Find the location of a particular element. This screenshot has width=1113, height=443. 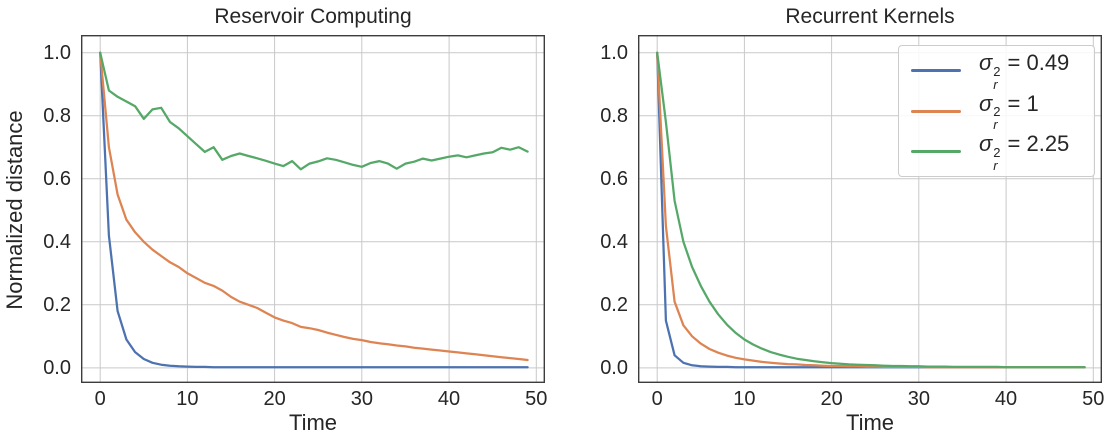

legend: σ 2 r = 0.49 σ 2 r = 1 σ 2 r = 2.25 is located at coordinates (996, 111).